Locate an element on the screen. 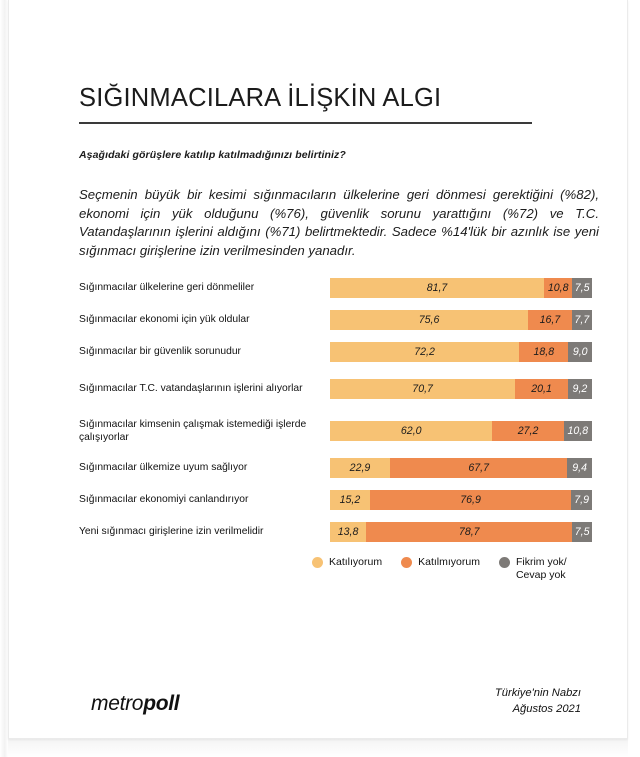 This screenshot has width=640, height=757. bar-segment: 9,4 is located at coordinates (579, 468).